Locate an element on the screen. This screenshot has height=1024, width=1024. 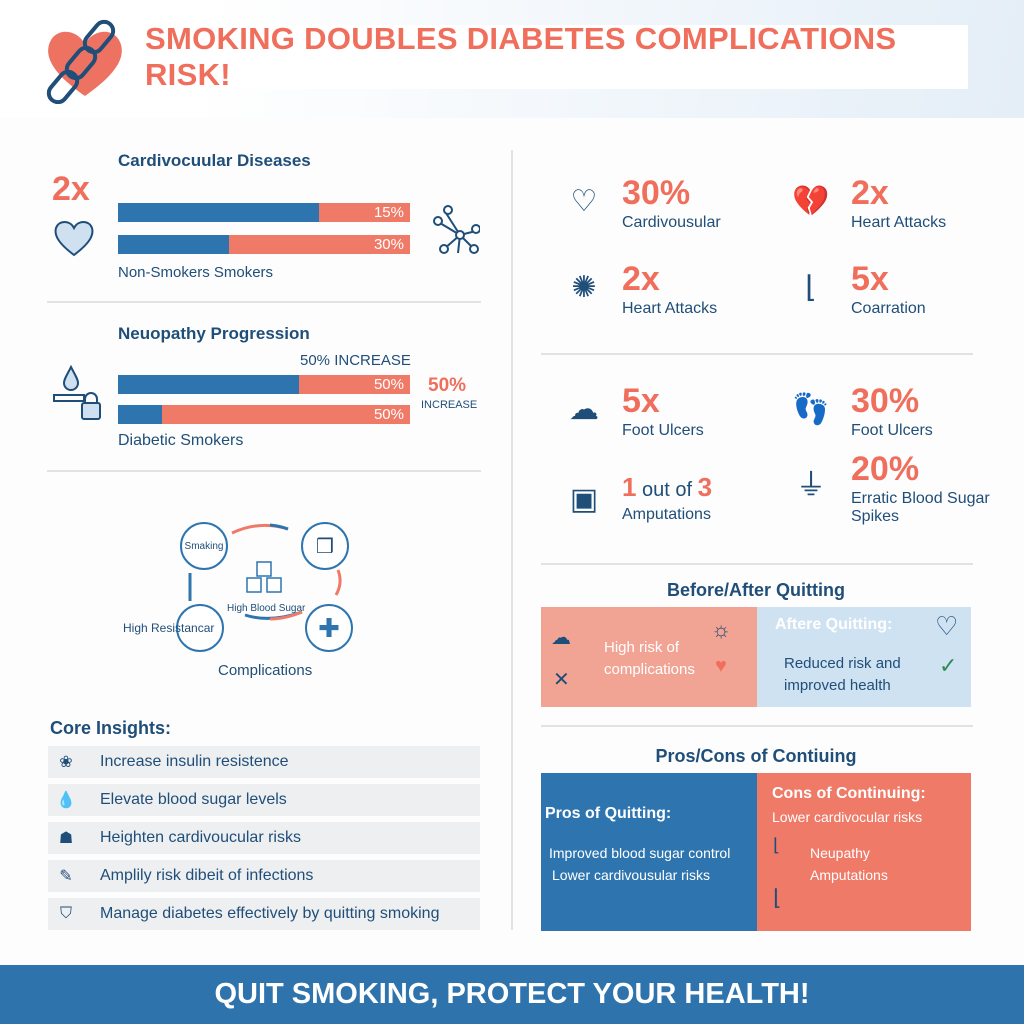
brain-icon: ❀ is located at coordinates (66, 762).